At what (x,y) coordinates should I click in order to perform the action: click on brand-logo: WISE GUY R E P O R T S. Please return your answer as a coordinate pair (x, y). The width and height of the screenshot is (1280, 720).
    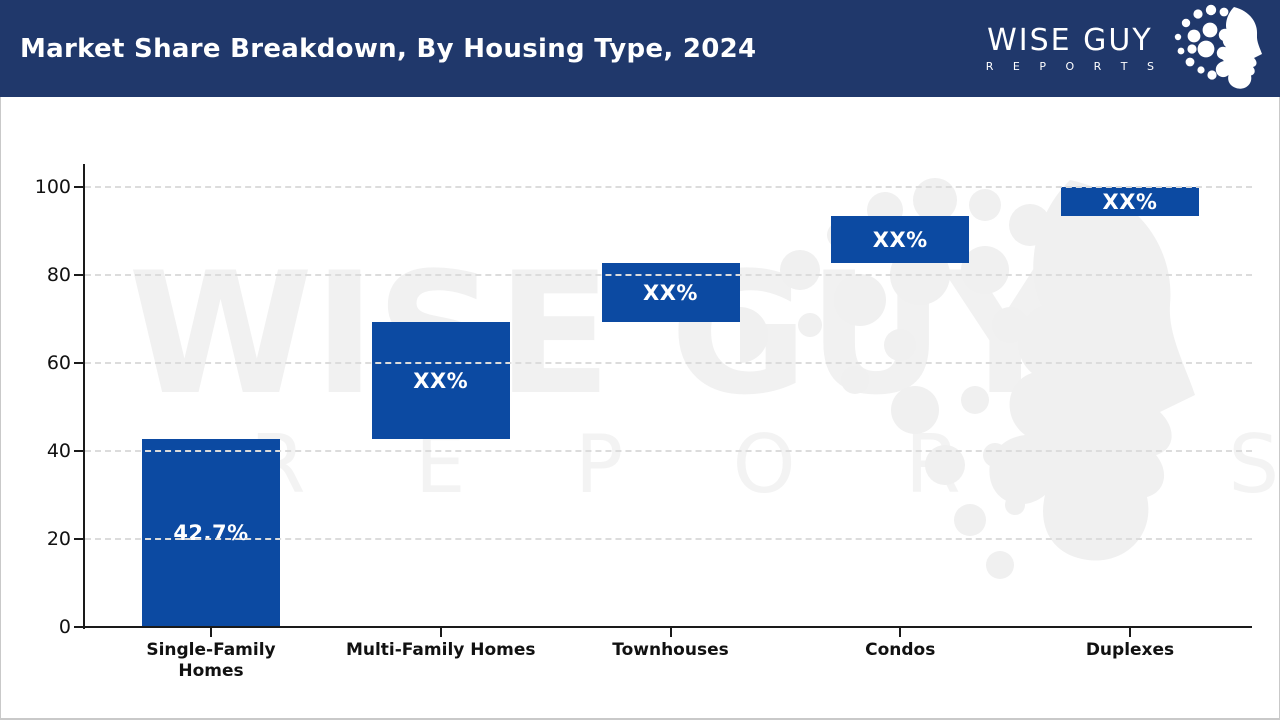
    Looking at the image, I should click on (1120, 49).